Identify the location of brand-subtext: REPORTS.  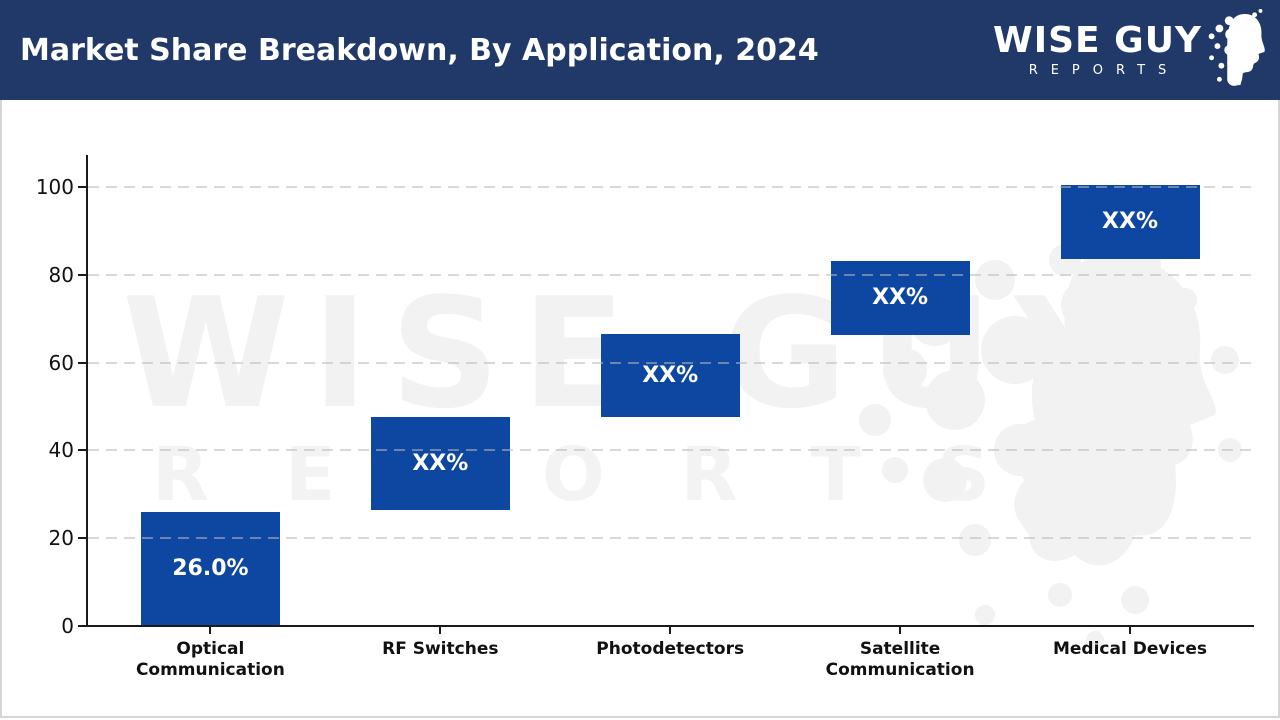
(1104, 70).